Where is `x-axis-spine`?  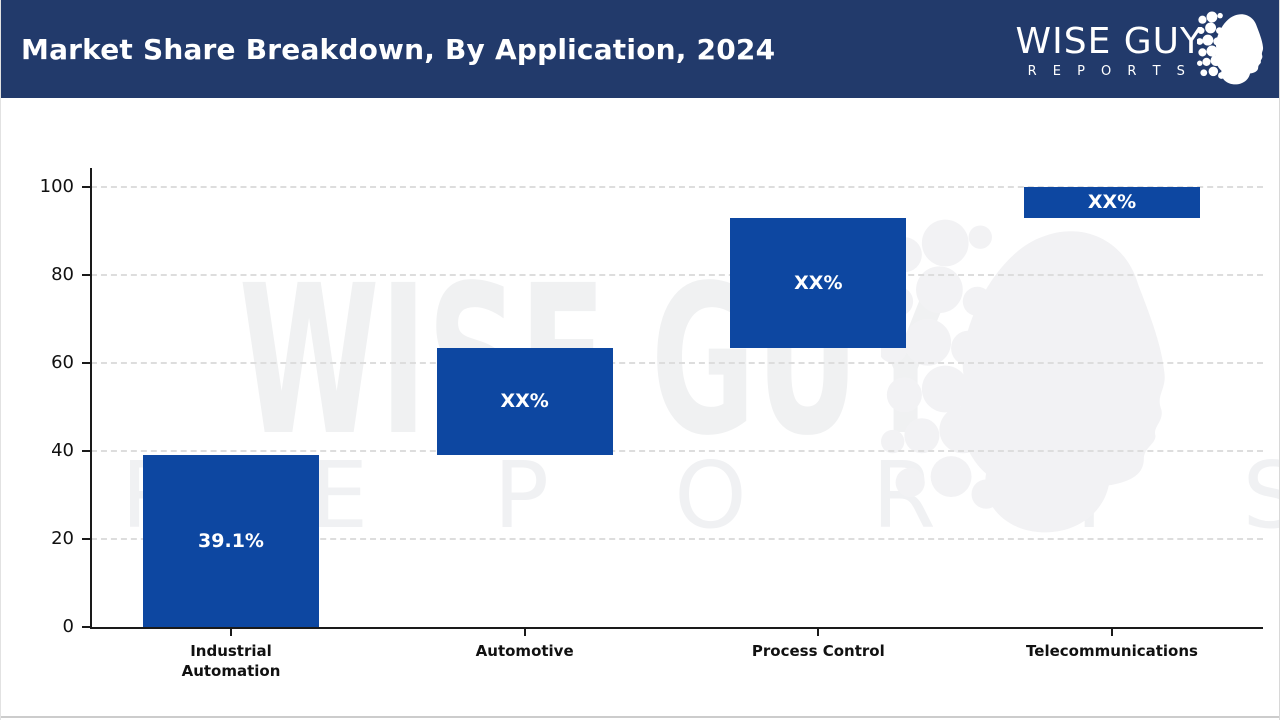
x-axis-spine is located at coordinates (676, 628).